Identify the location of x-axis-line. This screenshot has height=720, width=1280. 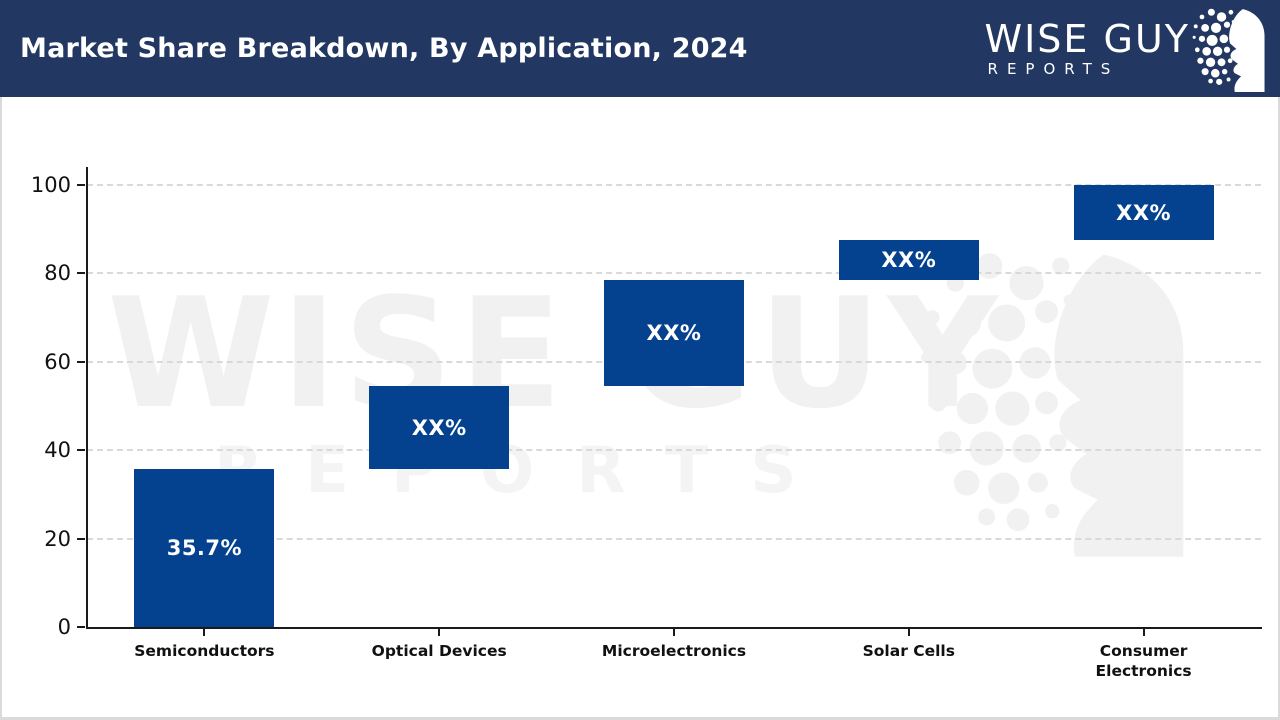
(674, 628).